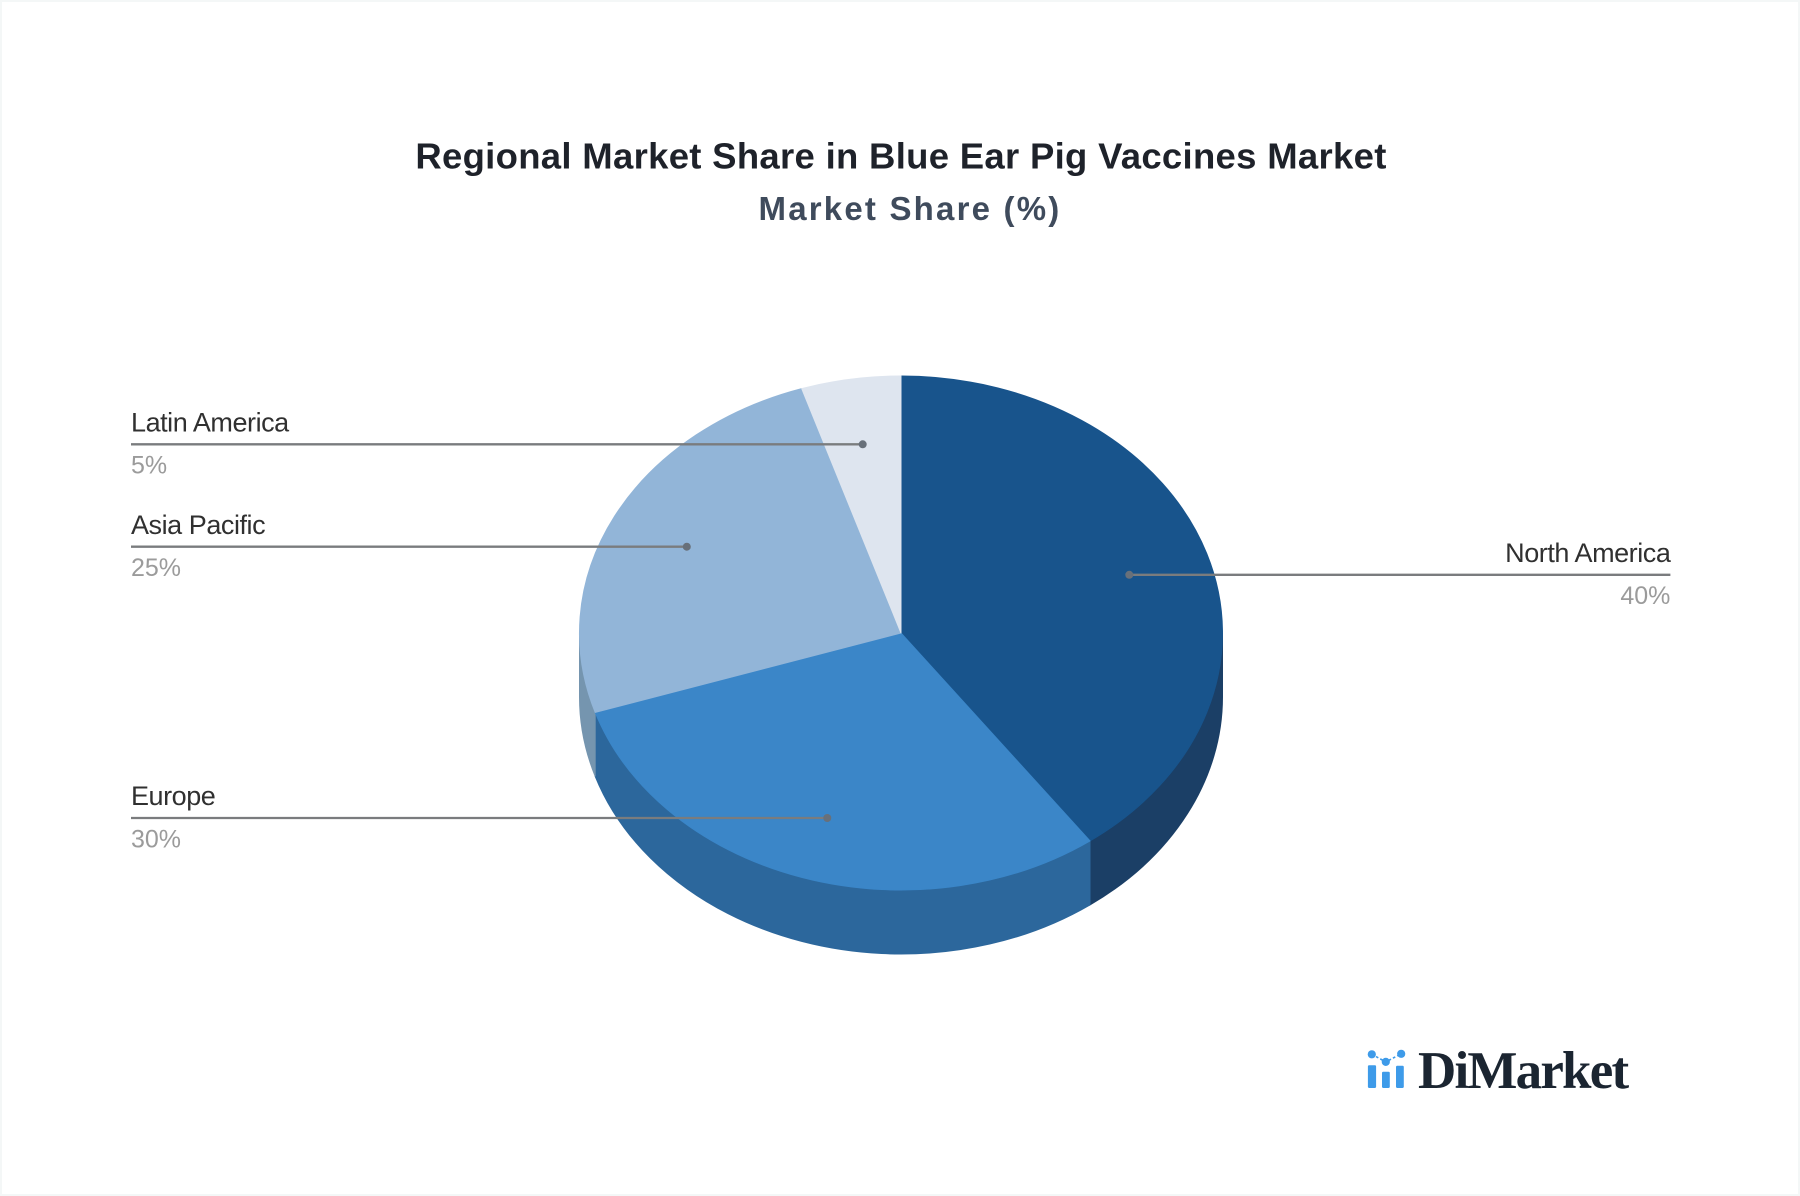 The height and width of the screenshot is (1196, 1800). I want to click on svg-text: Europe, so click(173, 796).